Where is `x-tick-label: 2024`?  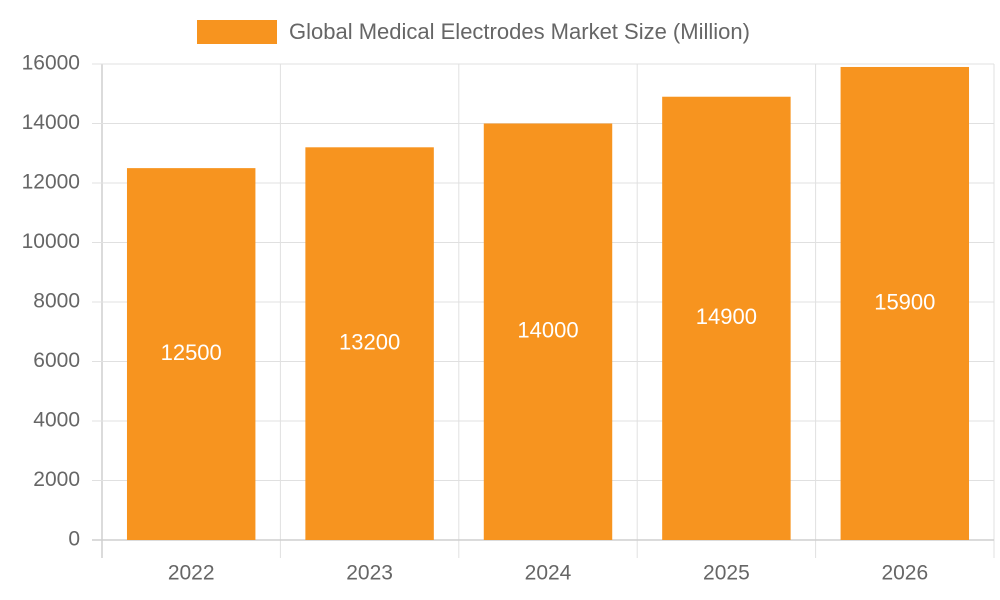 x-tick-label: 2024 is located at coordinates (548, 573).